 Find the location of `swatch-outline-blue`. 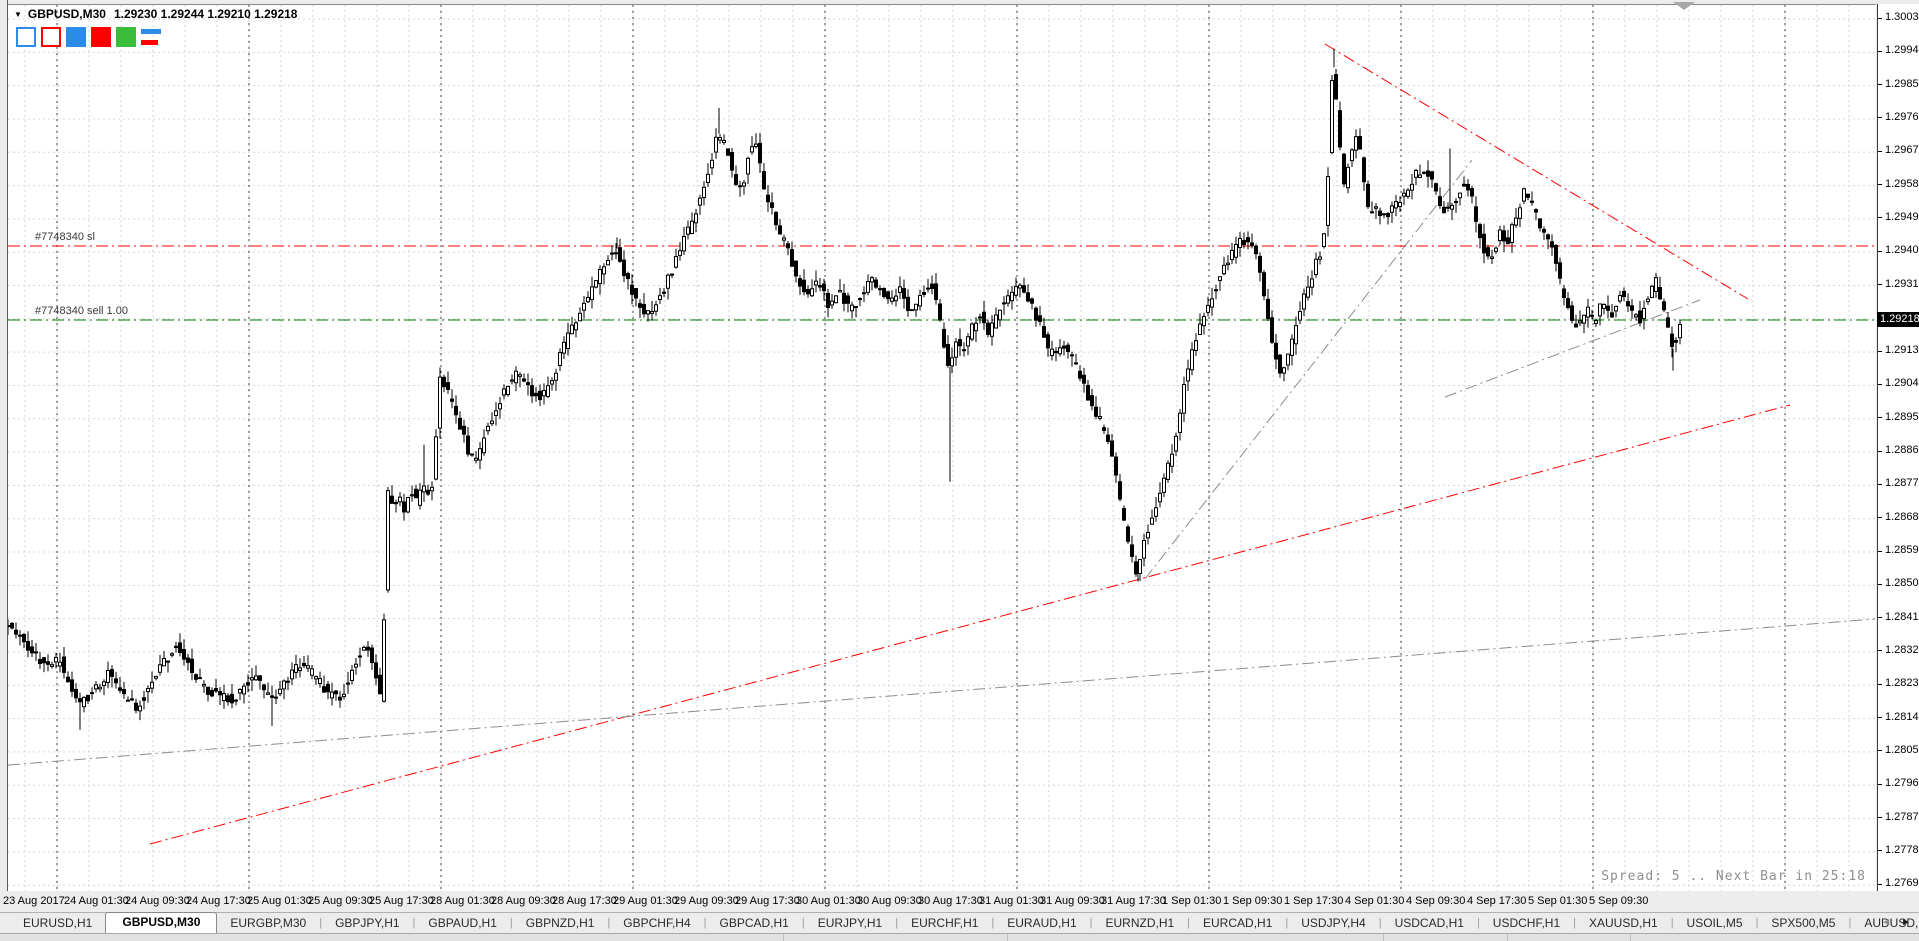

swatch-outline-blue is located at coordinates (26, 37).